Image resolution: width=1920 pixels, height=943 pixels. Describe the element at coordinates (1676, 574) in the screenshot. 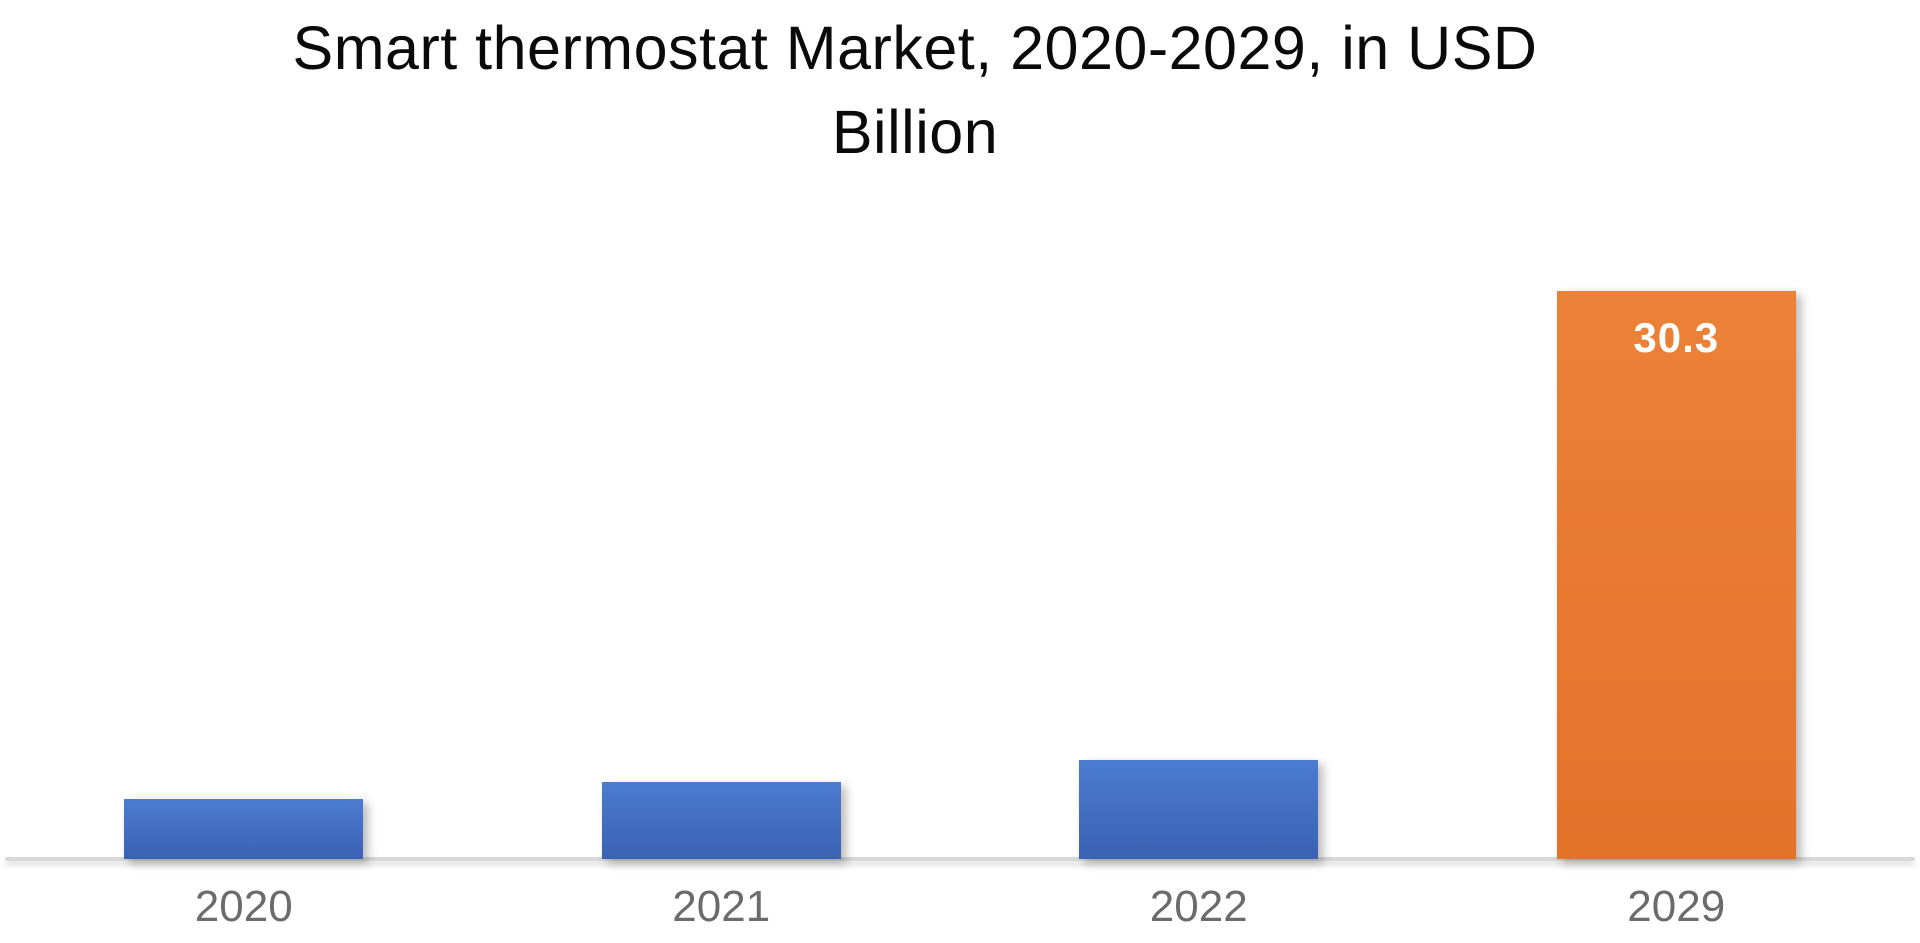

I see `bar-2029: 30.3` at that location.